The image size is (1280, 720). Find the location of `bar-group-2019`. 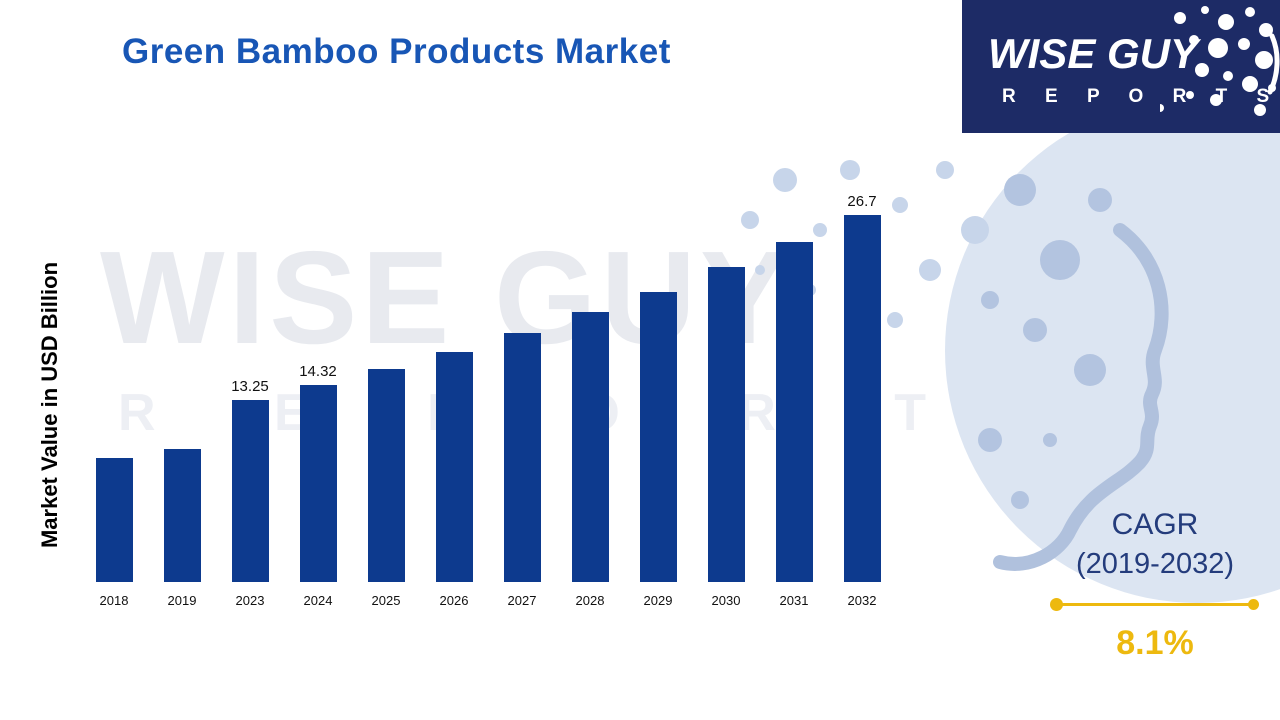

bar-group-2019 is located at coordinates (182, 381).